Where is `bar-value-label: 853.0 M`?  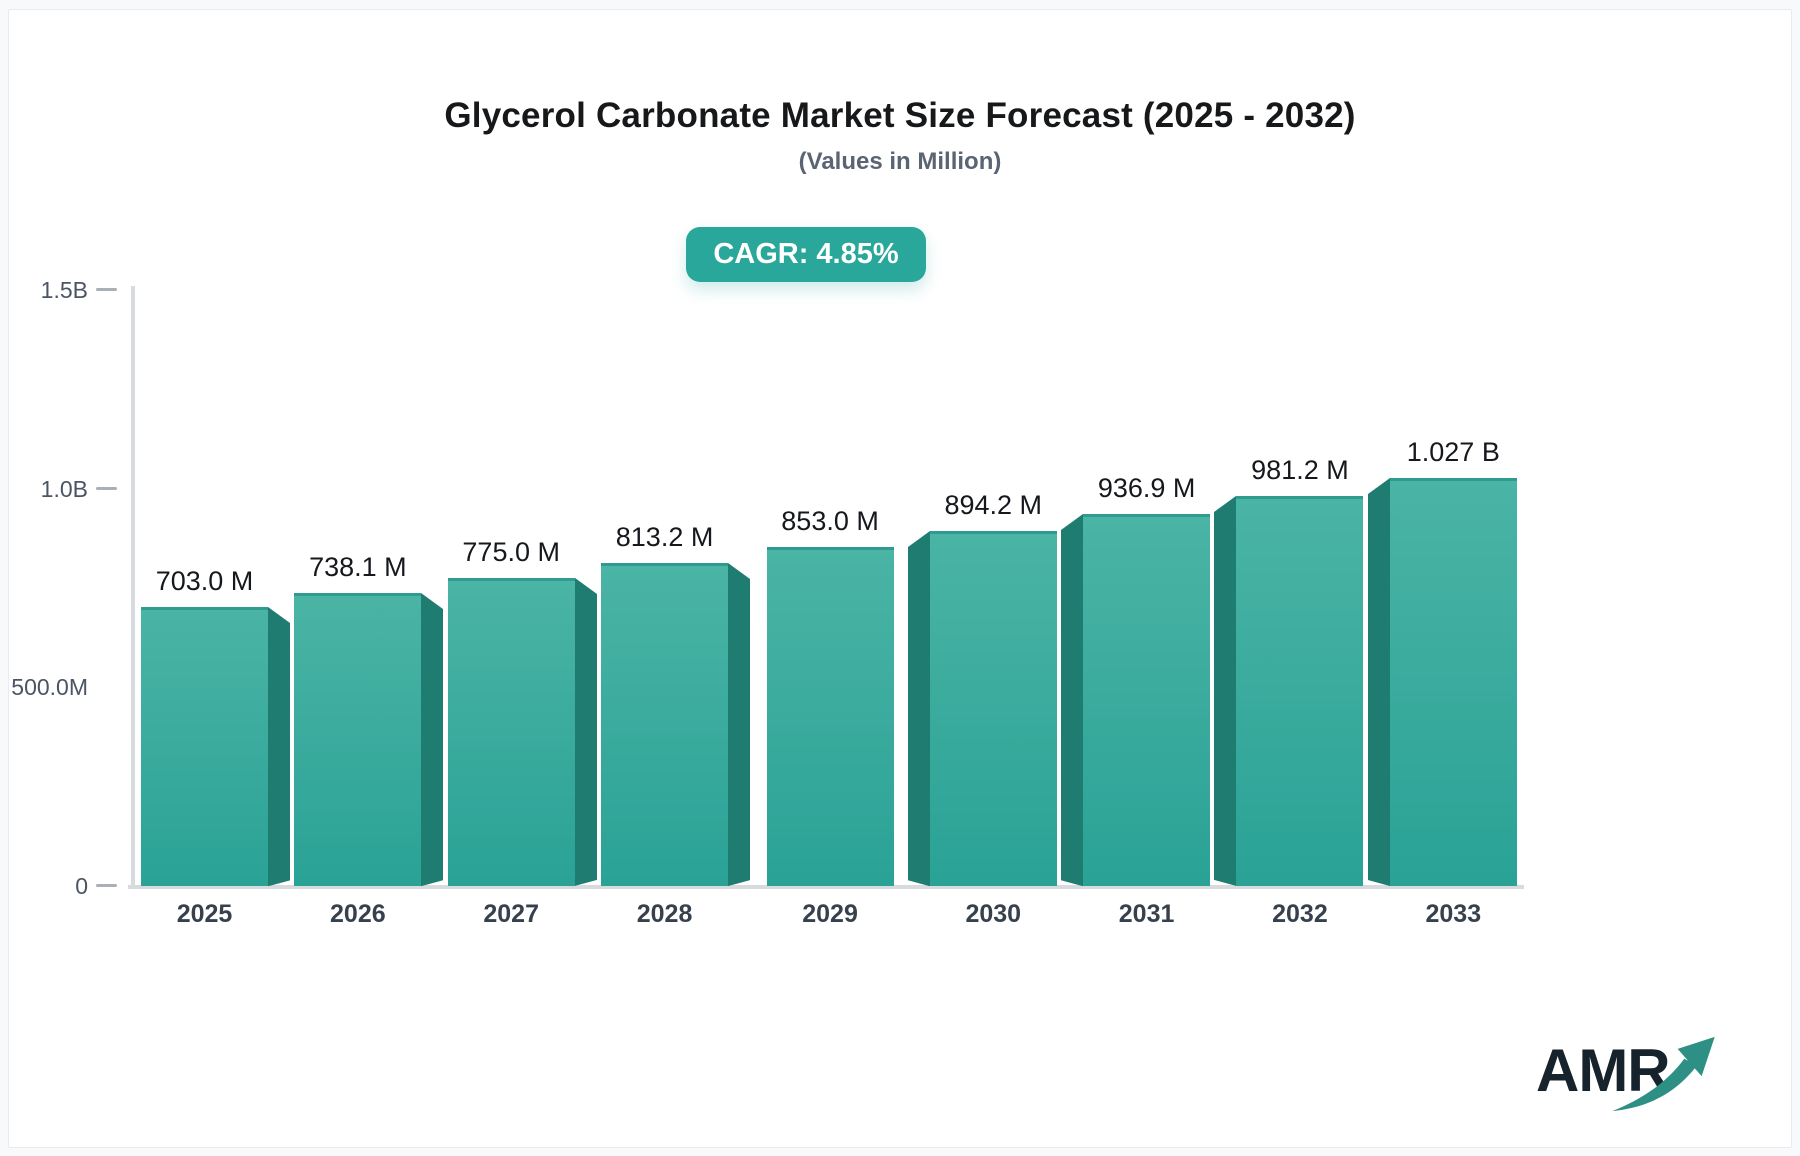
bar-value-label: 853.0 M is located at coordinates (830, 521).